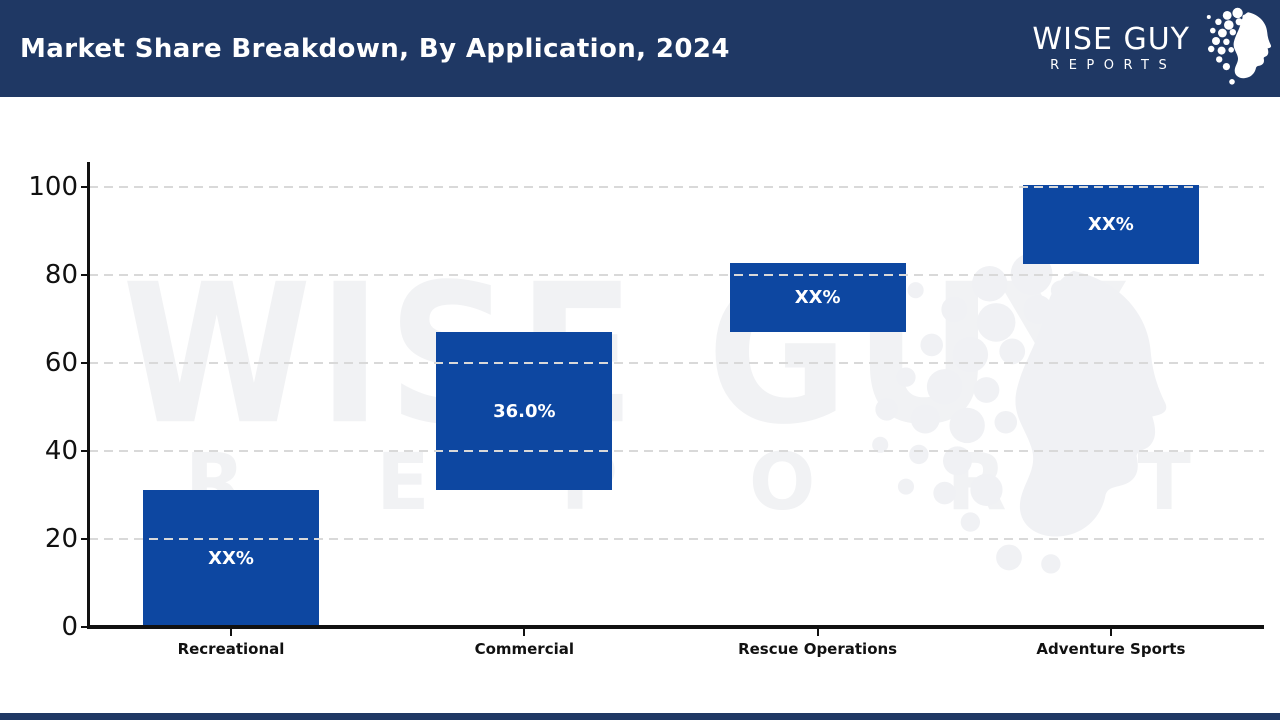 Image resolution: width=1280 pixels, height=720 pixels. What do you see at coordinates (61, 274) in the screenshot?
I see `y-tick-label: 80` at bounding box center [61, 274].